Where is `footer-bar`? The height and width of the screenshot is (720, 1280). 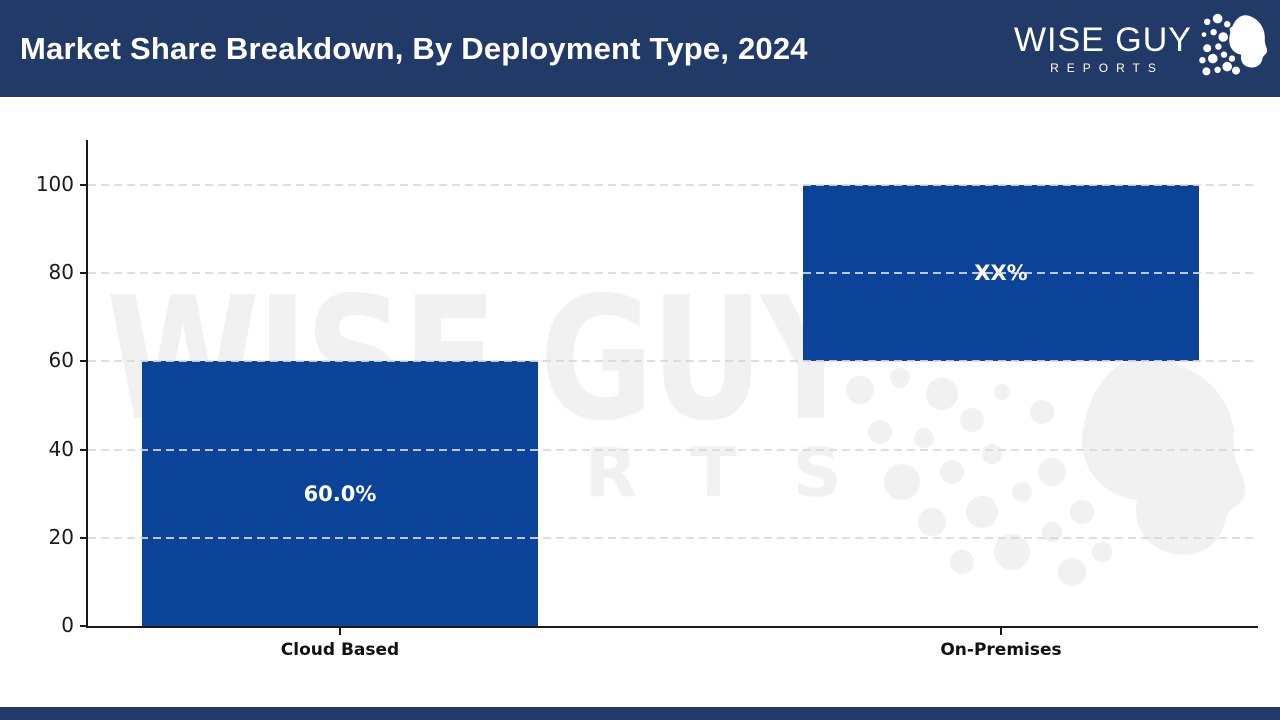
footer-bar is located at coordinates (640, 713).